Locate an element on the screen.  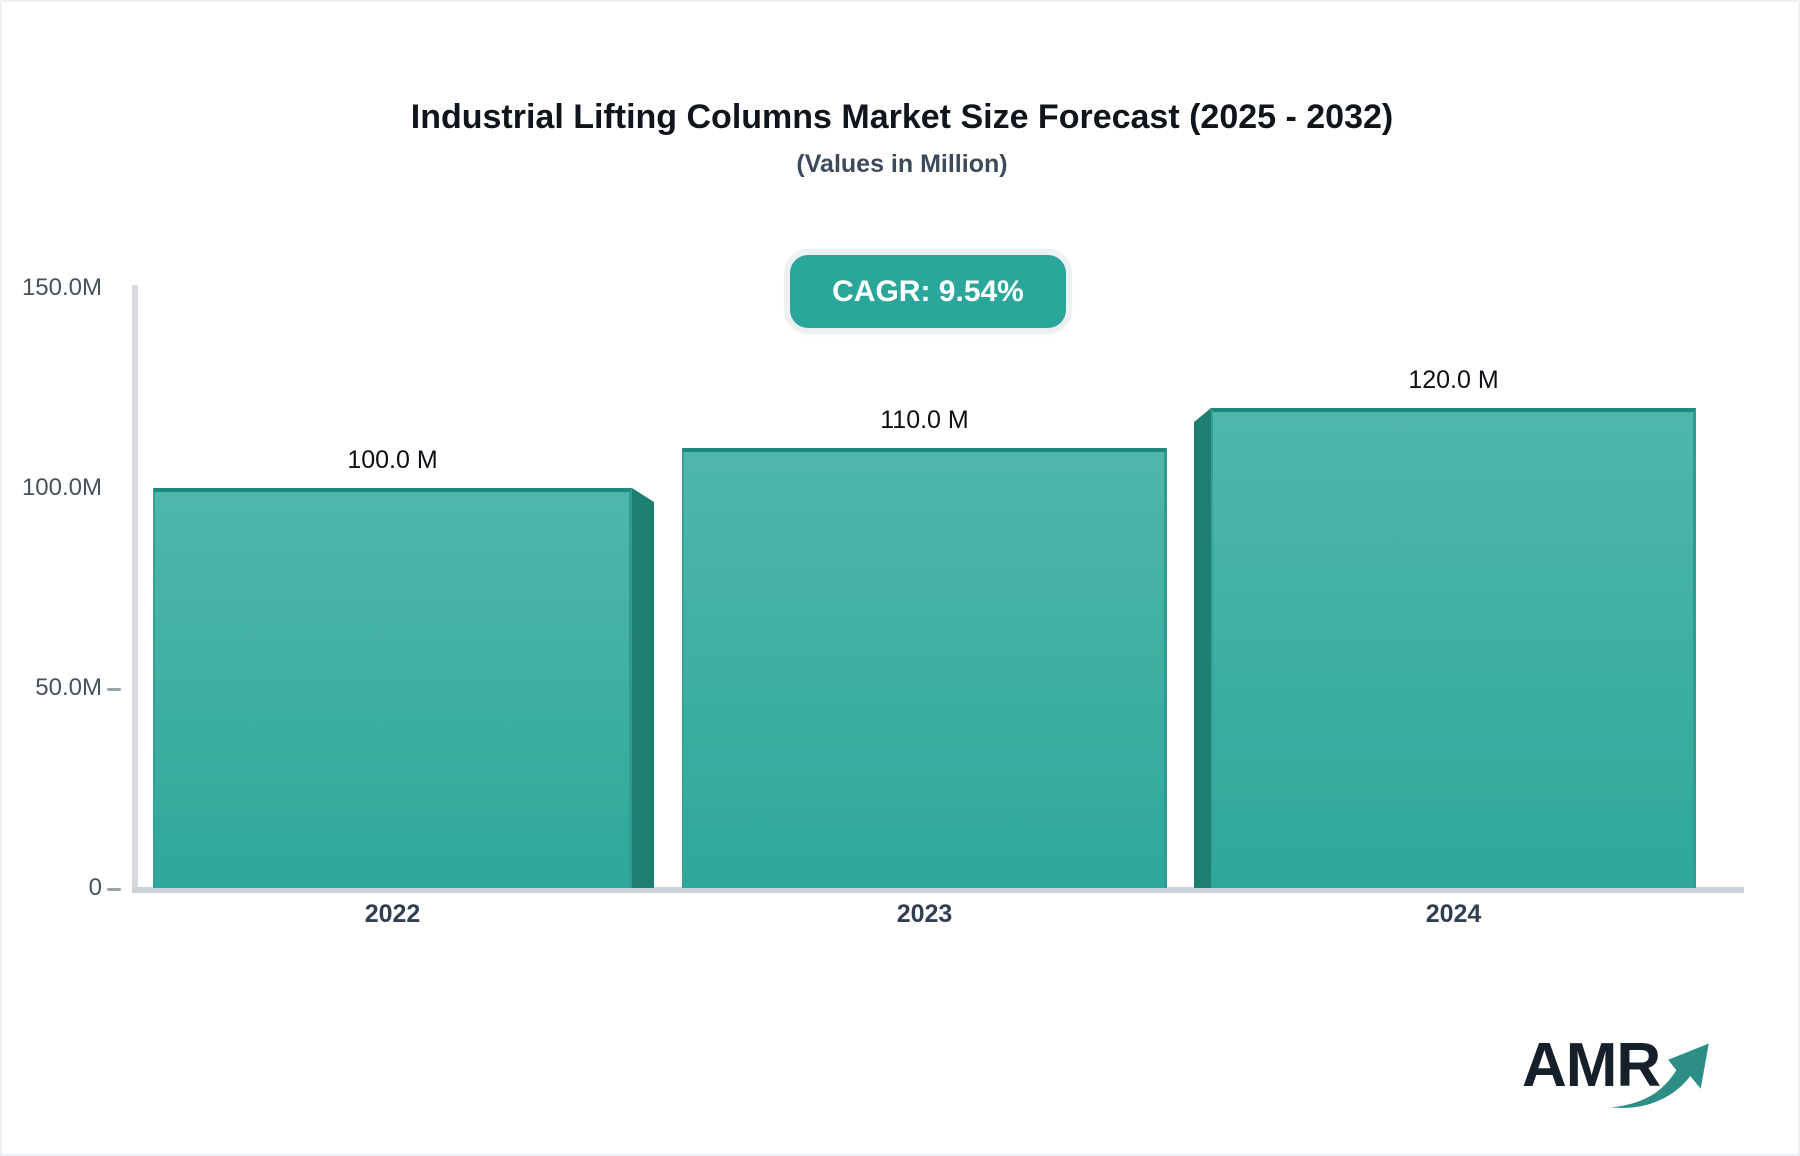
bar-value-label: 110.0 M is located at coordinates (924, 420).